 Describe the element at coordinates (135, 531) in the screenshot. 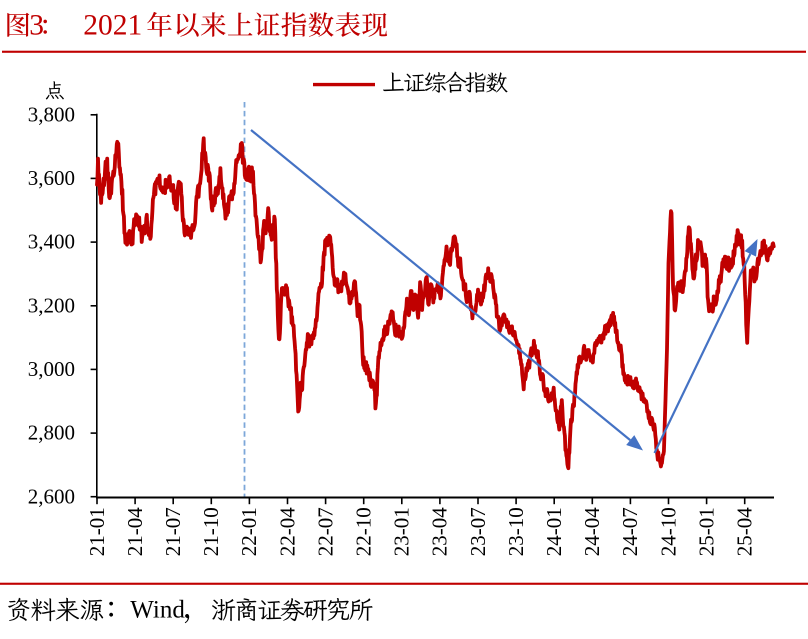

I see `svg-text: 21-04` at that location.